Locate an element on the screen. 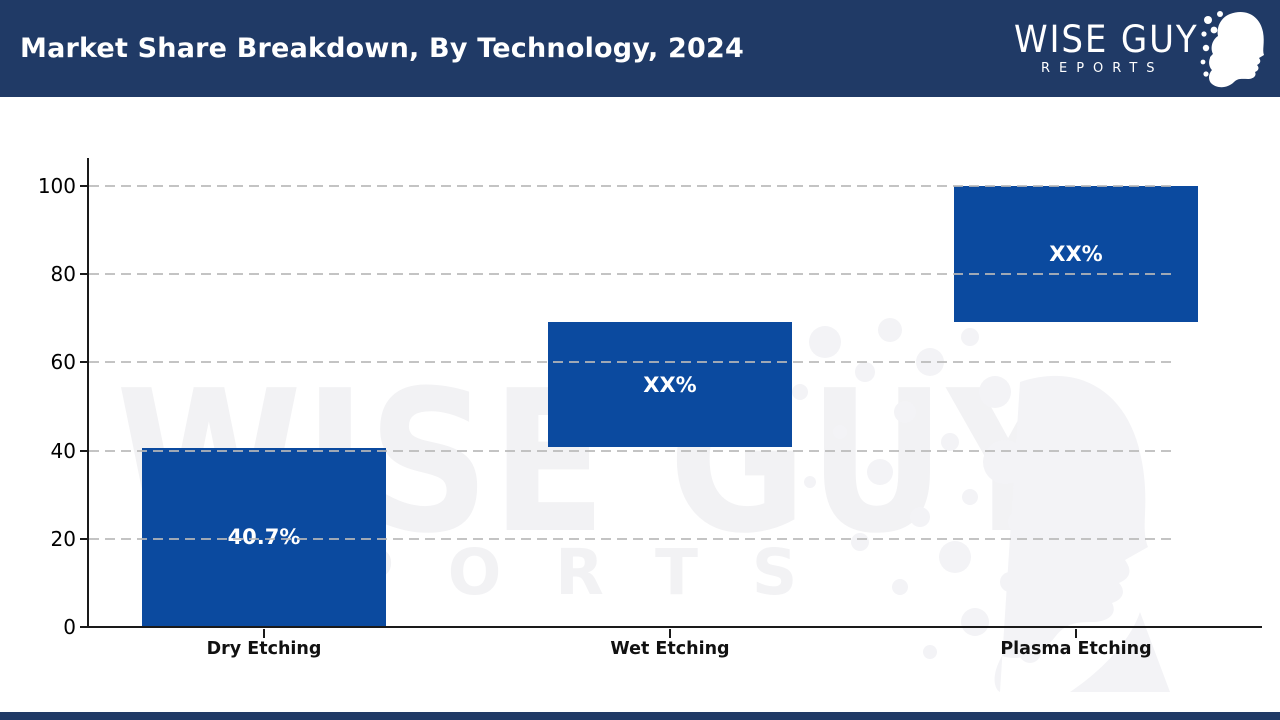 The height and width of the screenshot is (720, 1280). x-category-label: Wet Etching is located at coordinates (670, 649).